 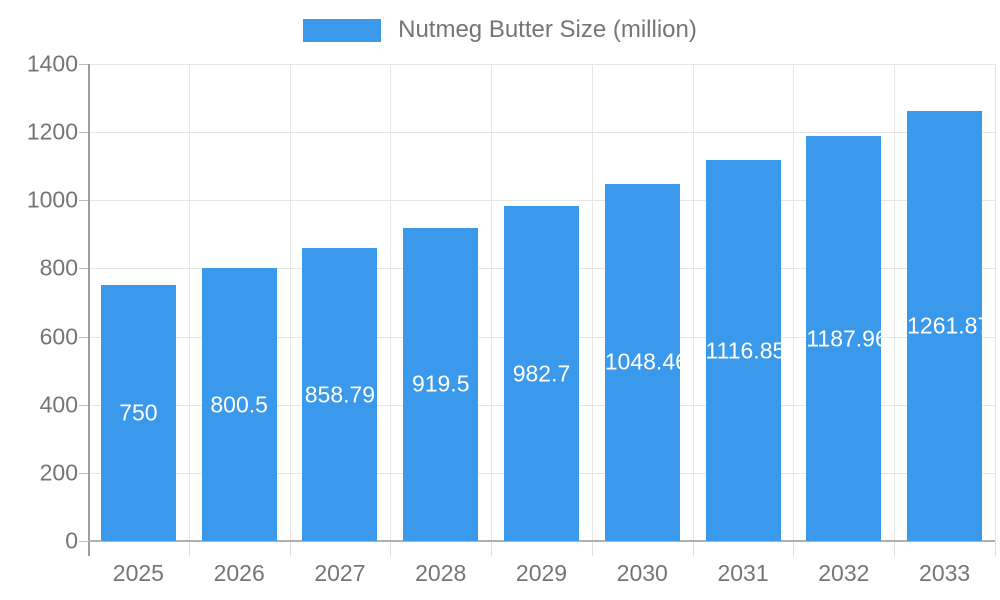 What do you see at coordinates (52, 199) in the screenshot?
I see `y-axis-label: 1000` at bounding box center [52, 199].